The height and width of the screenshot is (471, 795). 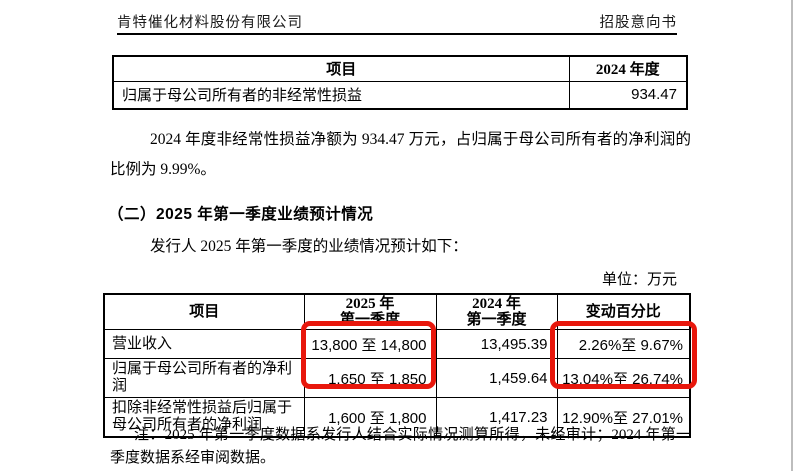 What do you see at coordinates (639, 280) in the screenshot?
I see `unit-label: 单位：万元` at bounding box center [639, 280].